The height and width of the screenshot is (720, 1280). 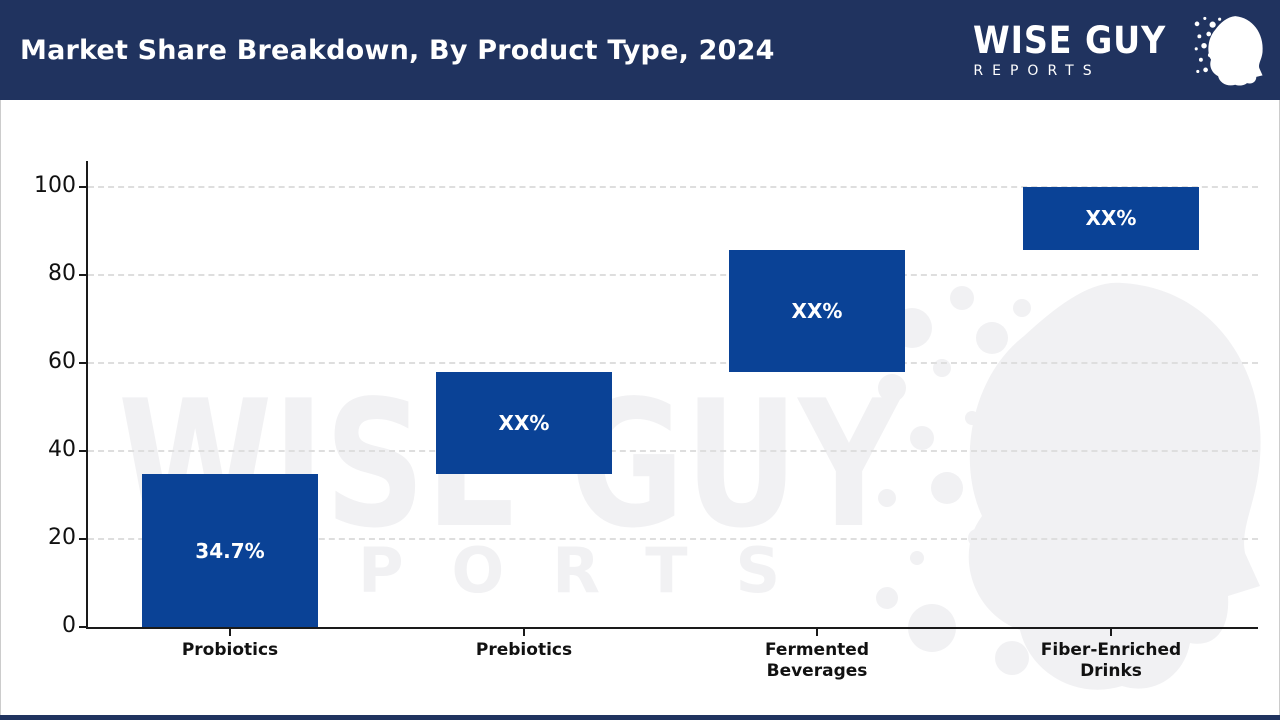 I want to click on category-label-2: Fermented Beverages, so click(x=816, y=660).